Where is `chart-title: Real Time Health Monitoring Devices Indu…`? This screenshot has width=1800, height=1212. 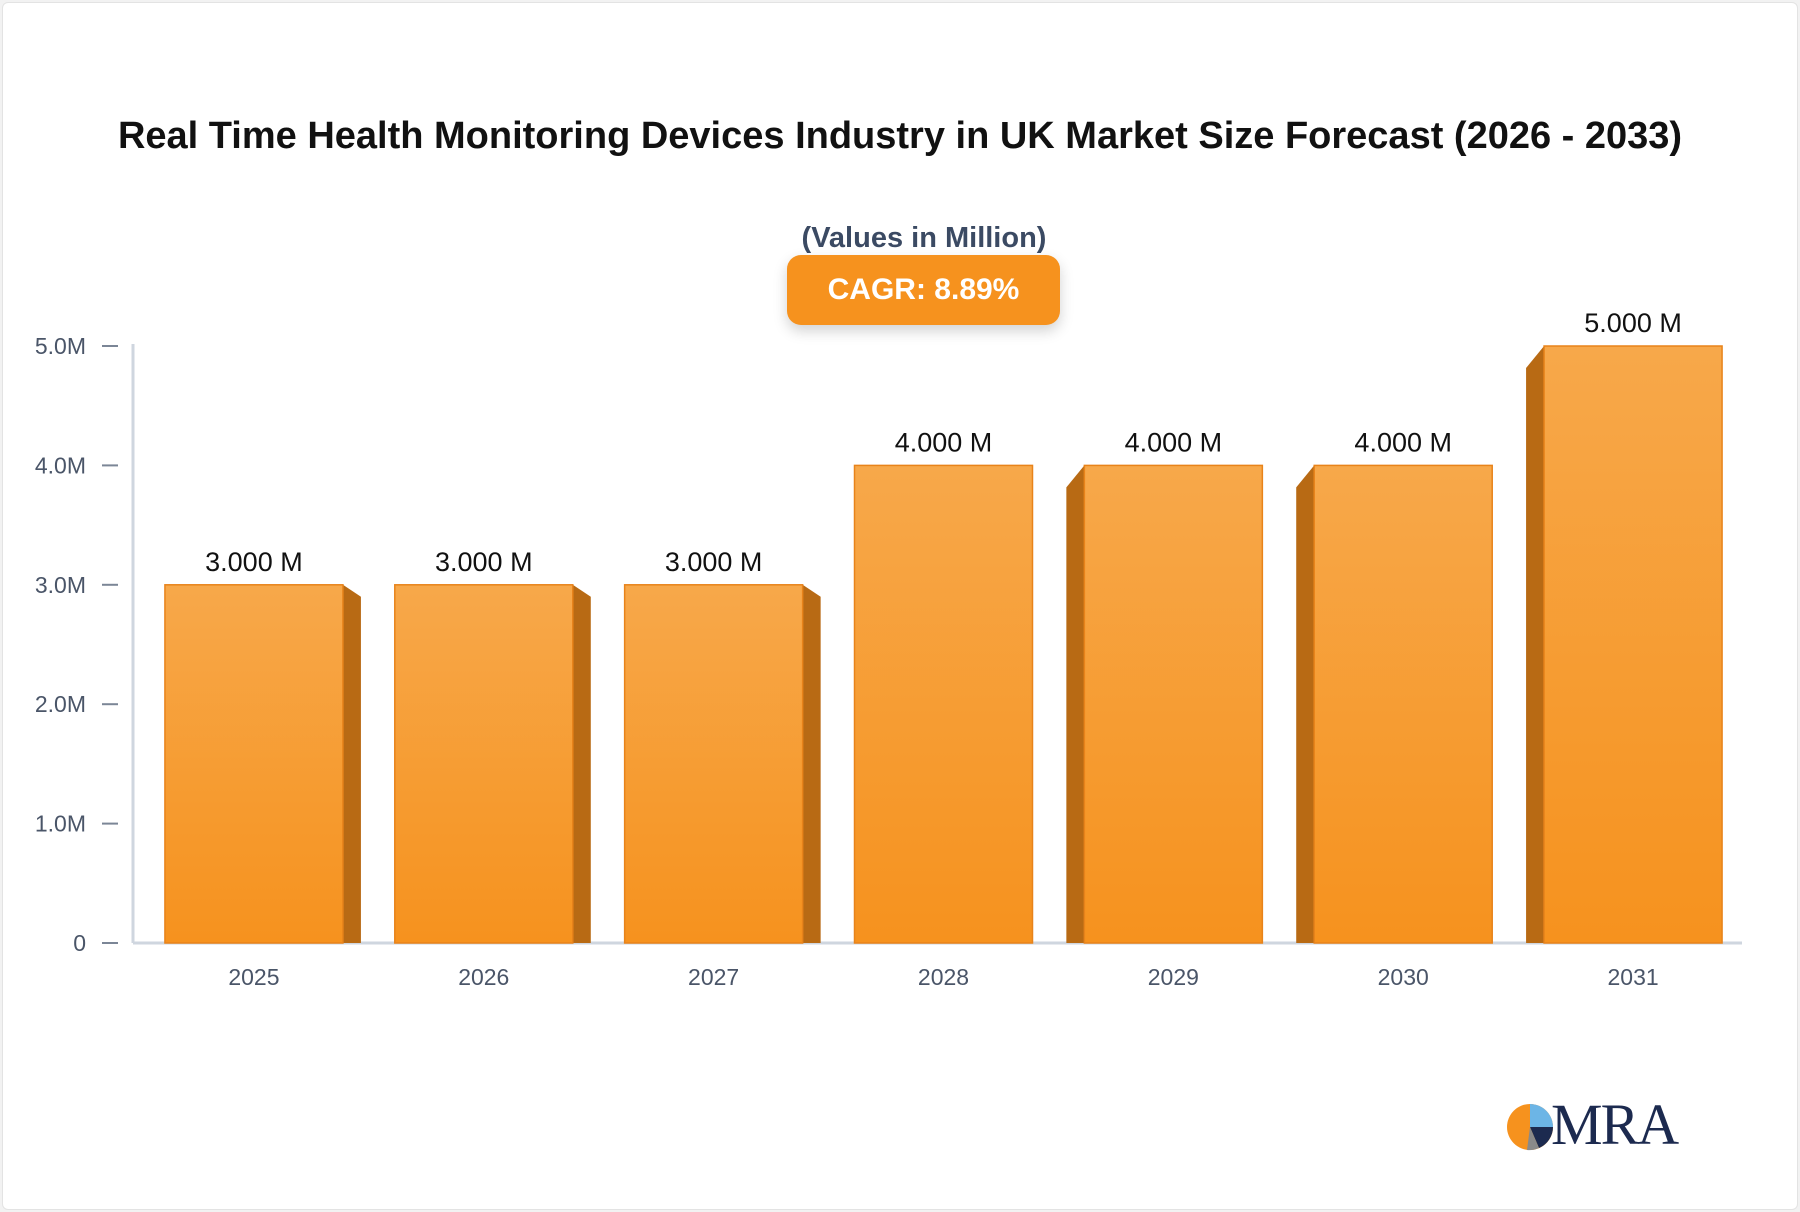
chart-title: Real Time Health Monitoring Devices Indu… is located at coordinates (900, 136).